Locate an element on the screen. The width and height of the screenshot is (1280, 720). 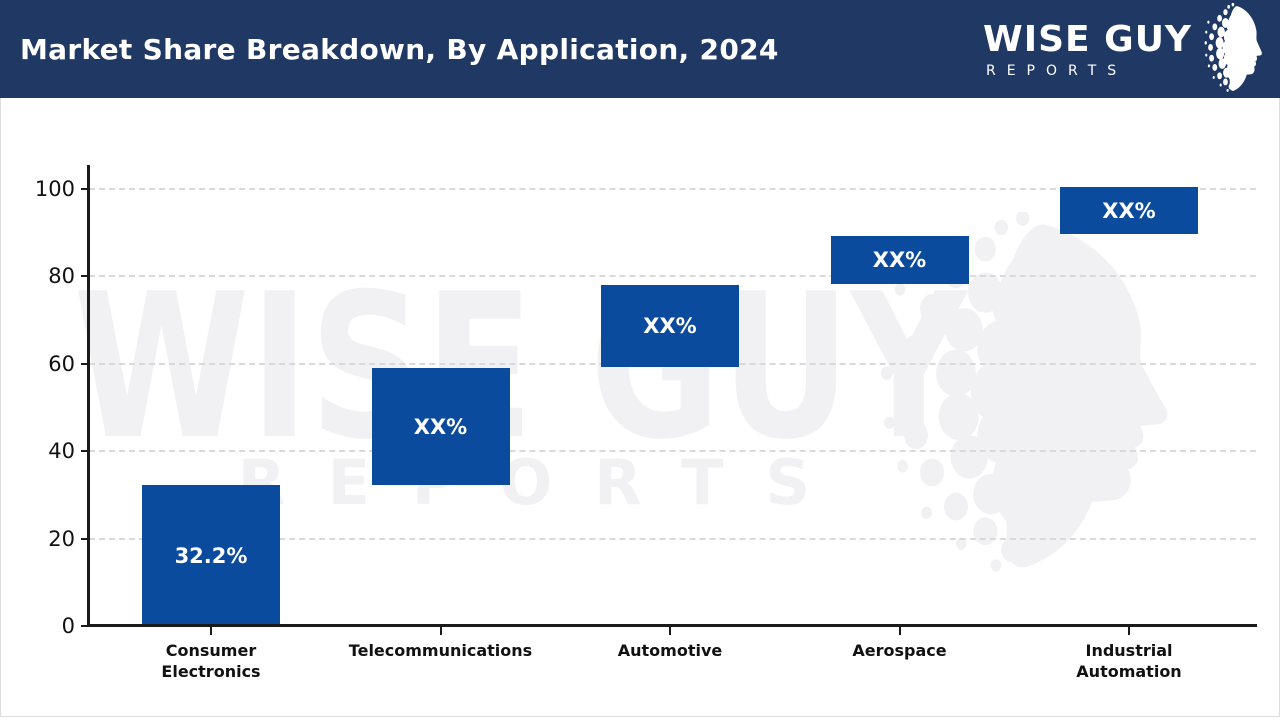
brand-name: WISE GUY is located at coordinates (1087, 39).